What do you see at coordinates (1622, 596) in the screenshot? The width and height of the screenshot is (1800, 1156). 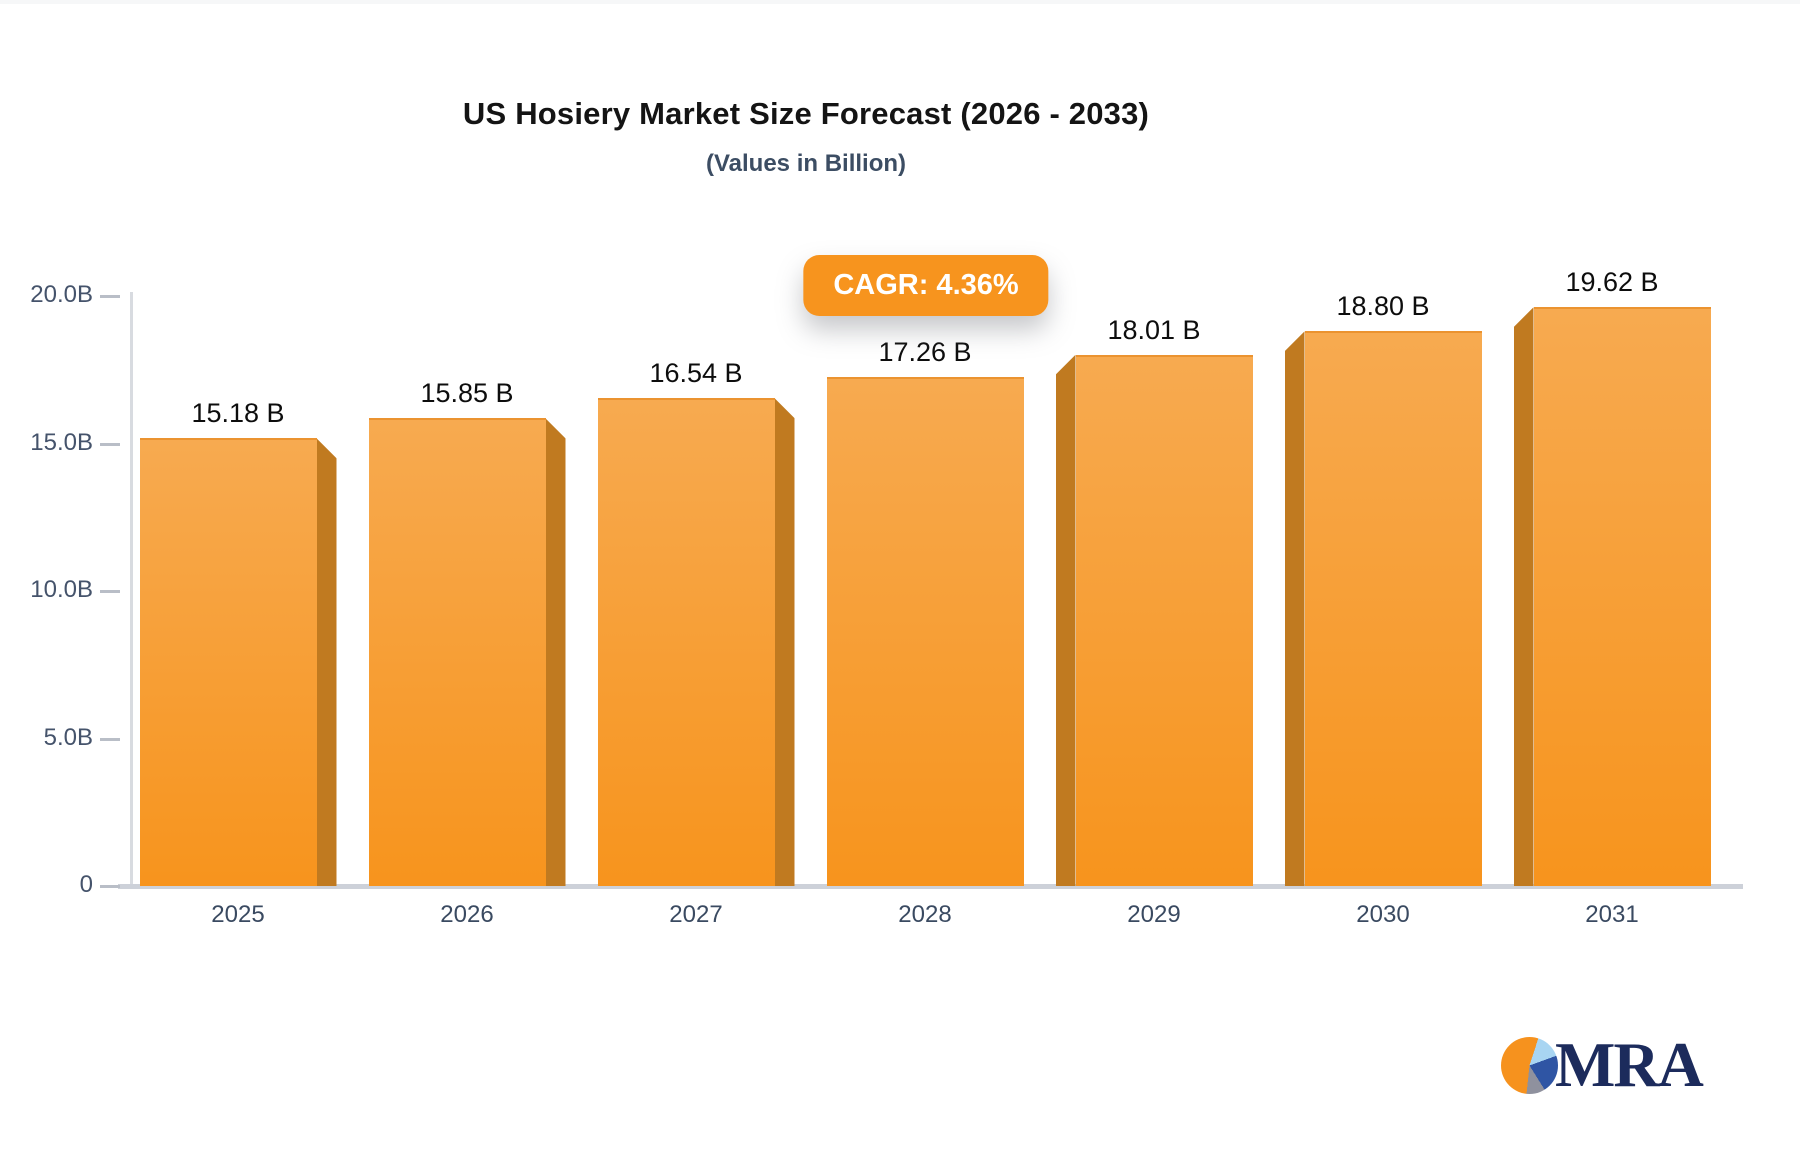 I see `bar-face-2031` at bounding box center [1622, 596].